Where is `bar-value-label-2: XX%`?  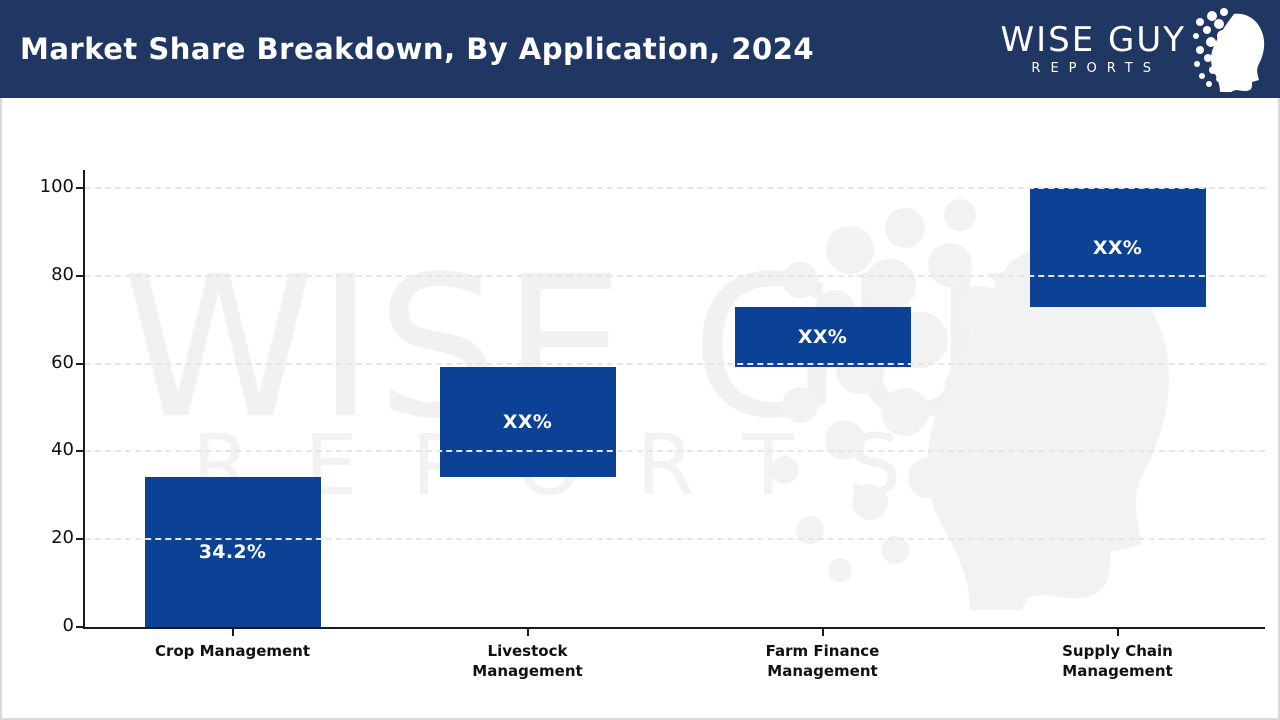
bar-value-label-2: XX% is located at coordinates (527, 421).